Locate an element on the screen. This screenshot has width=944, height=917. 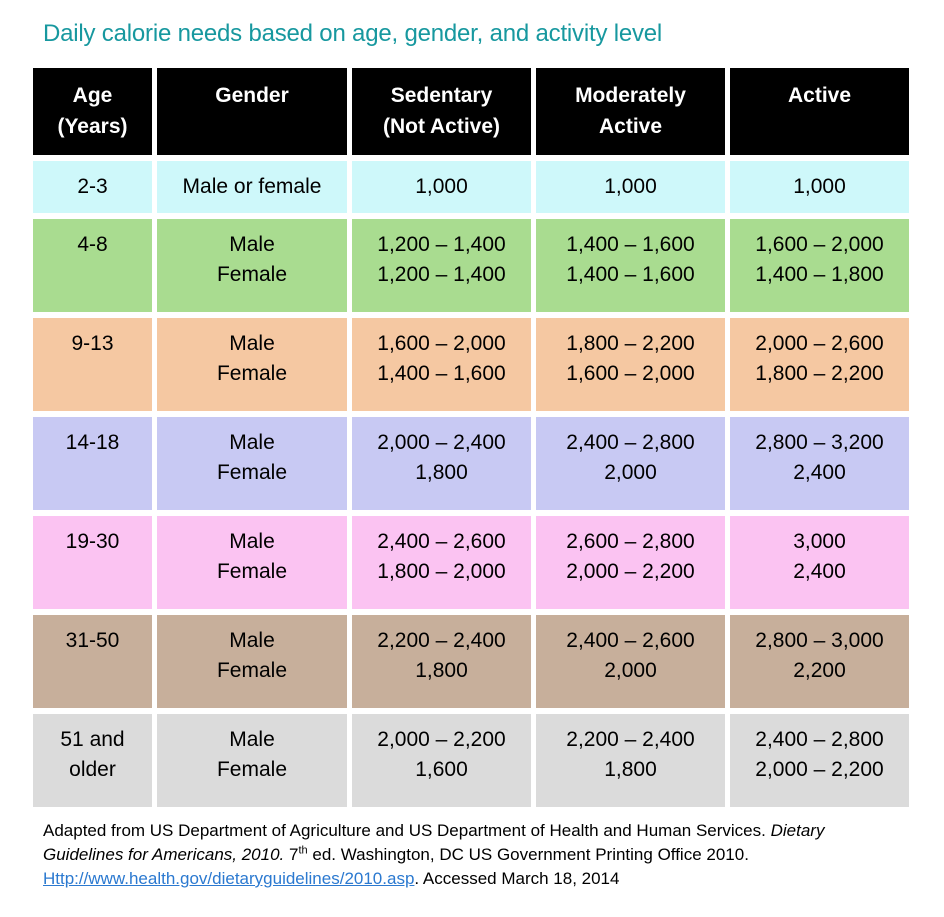
cell-line: 3,000 is located at coordinates (819, 541).